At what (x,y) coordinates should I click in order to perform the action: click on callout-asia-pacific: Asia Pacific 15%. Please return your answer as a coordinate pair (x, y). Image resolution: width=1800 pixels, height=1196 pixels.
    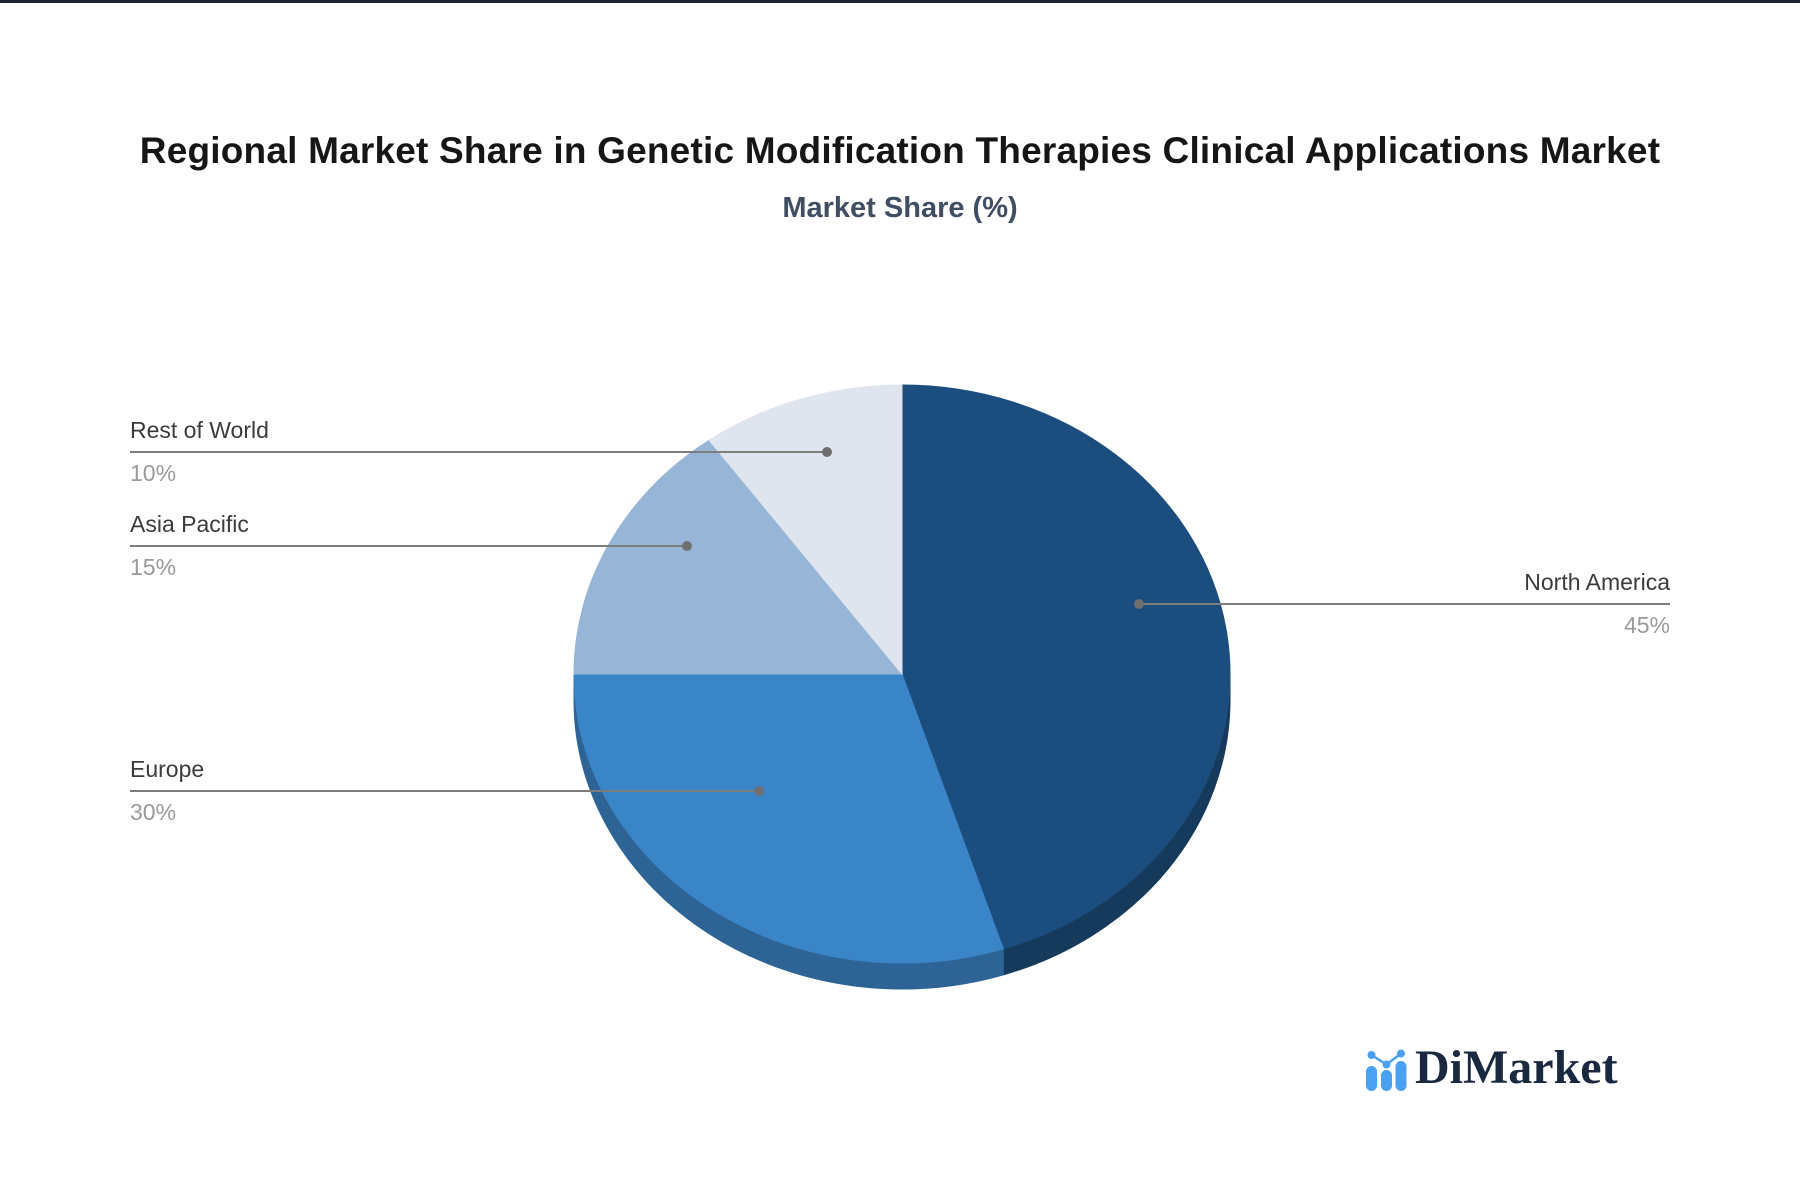
    Looking at the image, I should click on (340, 545).